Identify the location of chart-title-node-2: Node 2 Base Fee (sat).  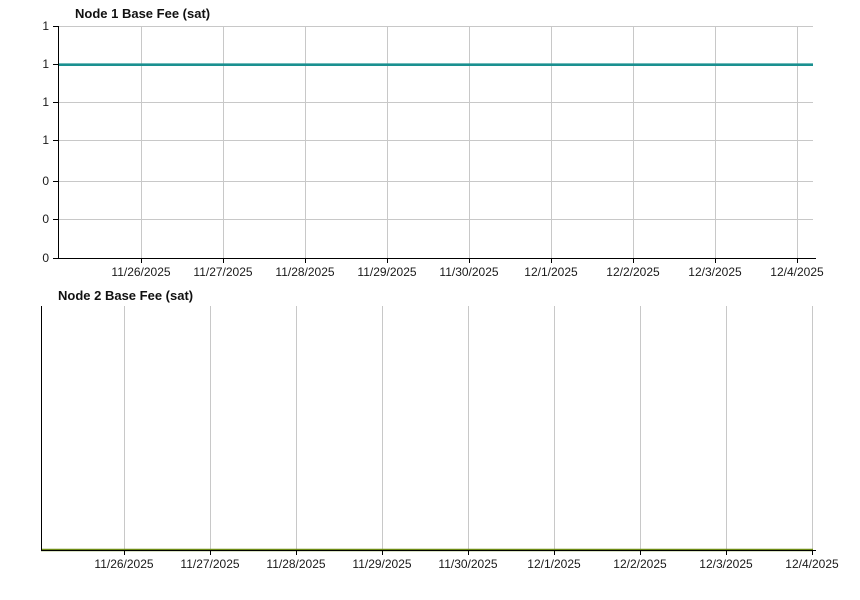
(126, 295).